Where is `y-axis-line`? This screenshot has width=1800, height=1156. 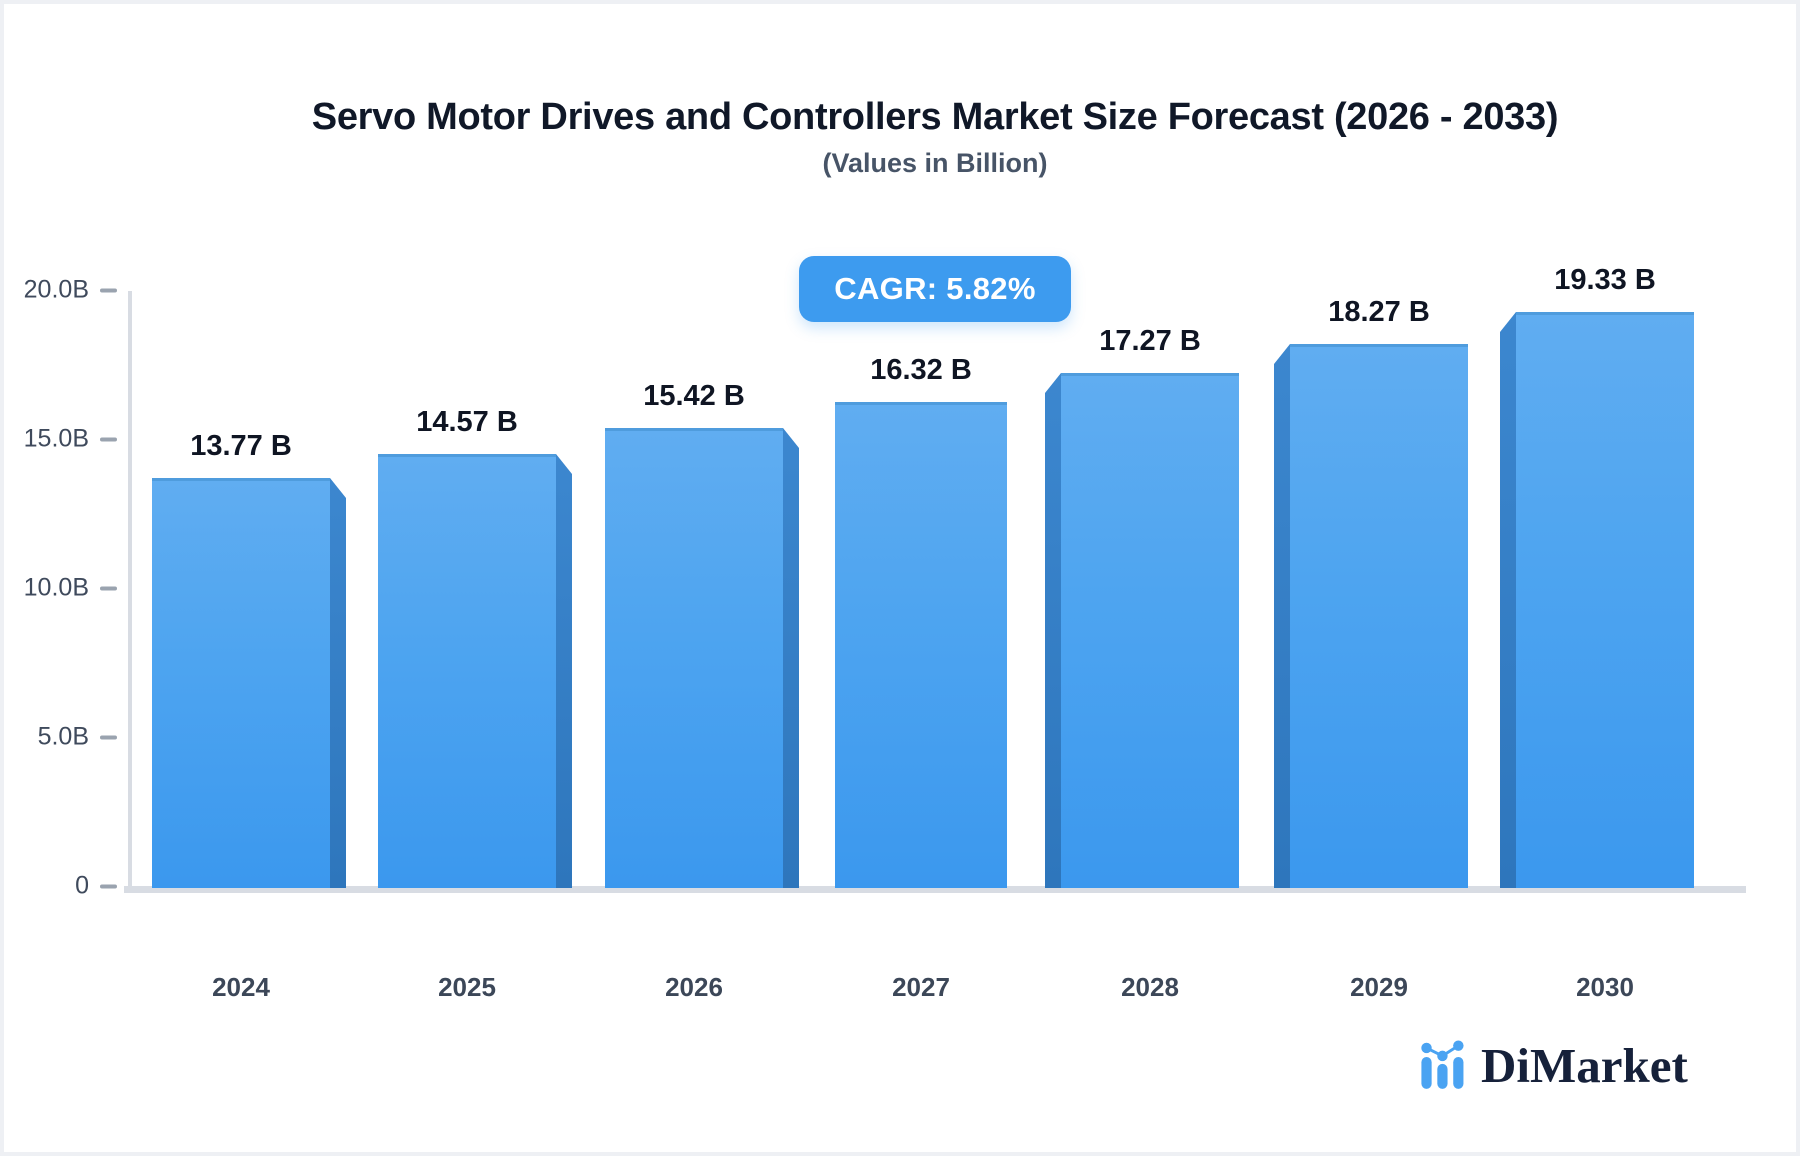 y-axis-line is located at coordinates (130, 589).